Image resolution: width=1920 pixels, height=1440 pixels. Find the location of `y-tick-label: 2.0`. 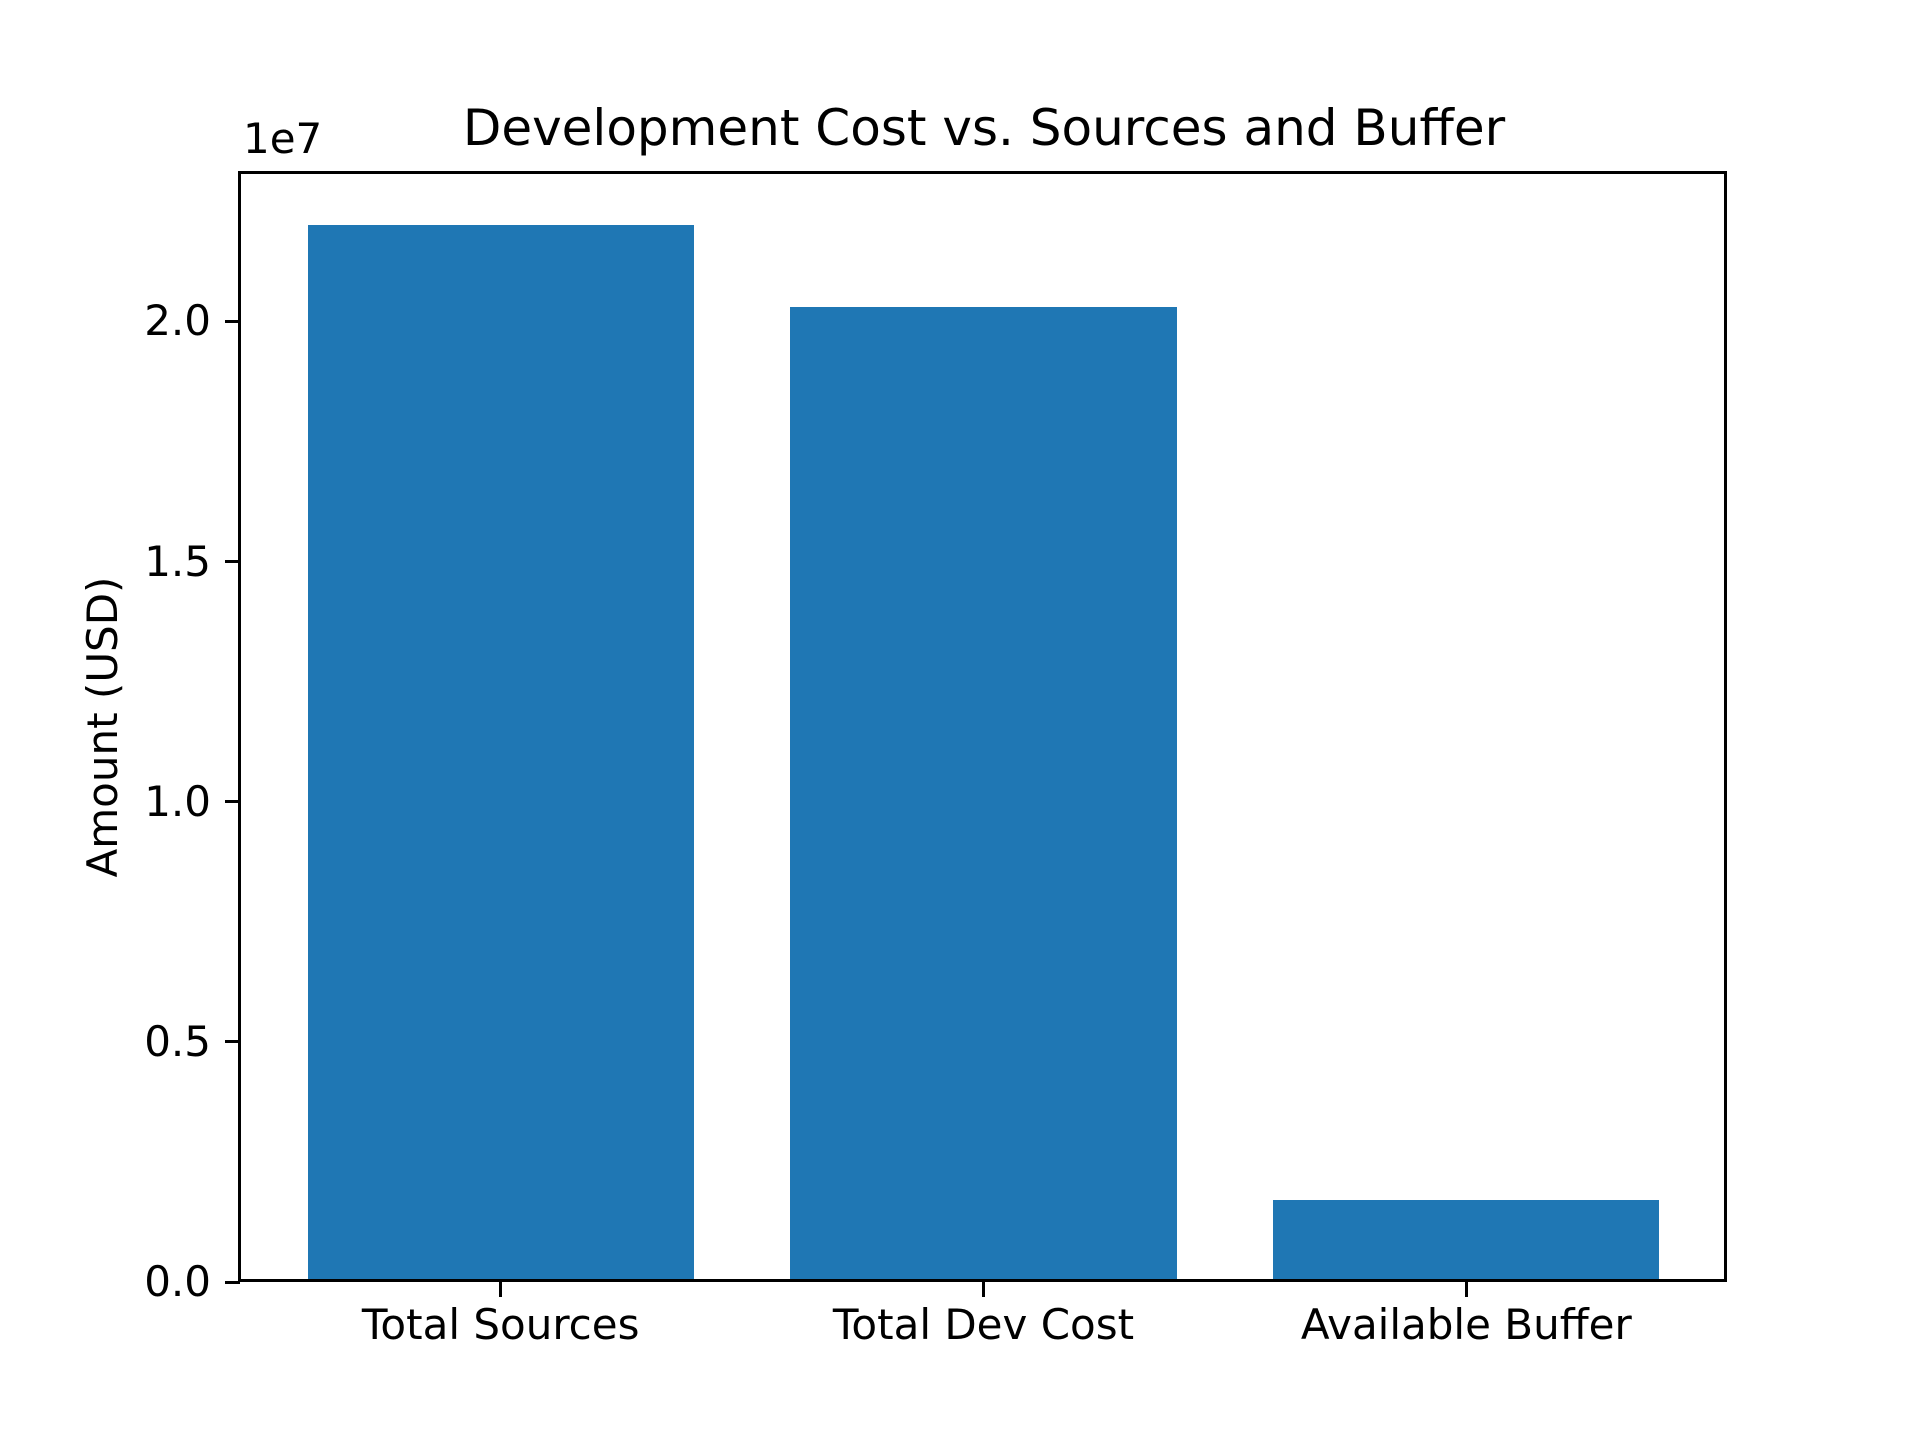

y-tick-label: 2.0 is located at coordinates (177, 321).